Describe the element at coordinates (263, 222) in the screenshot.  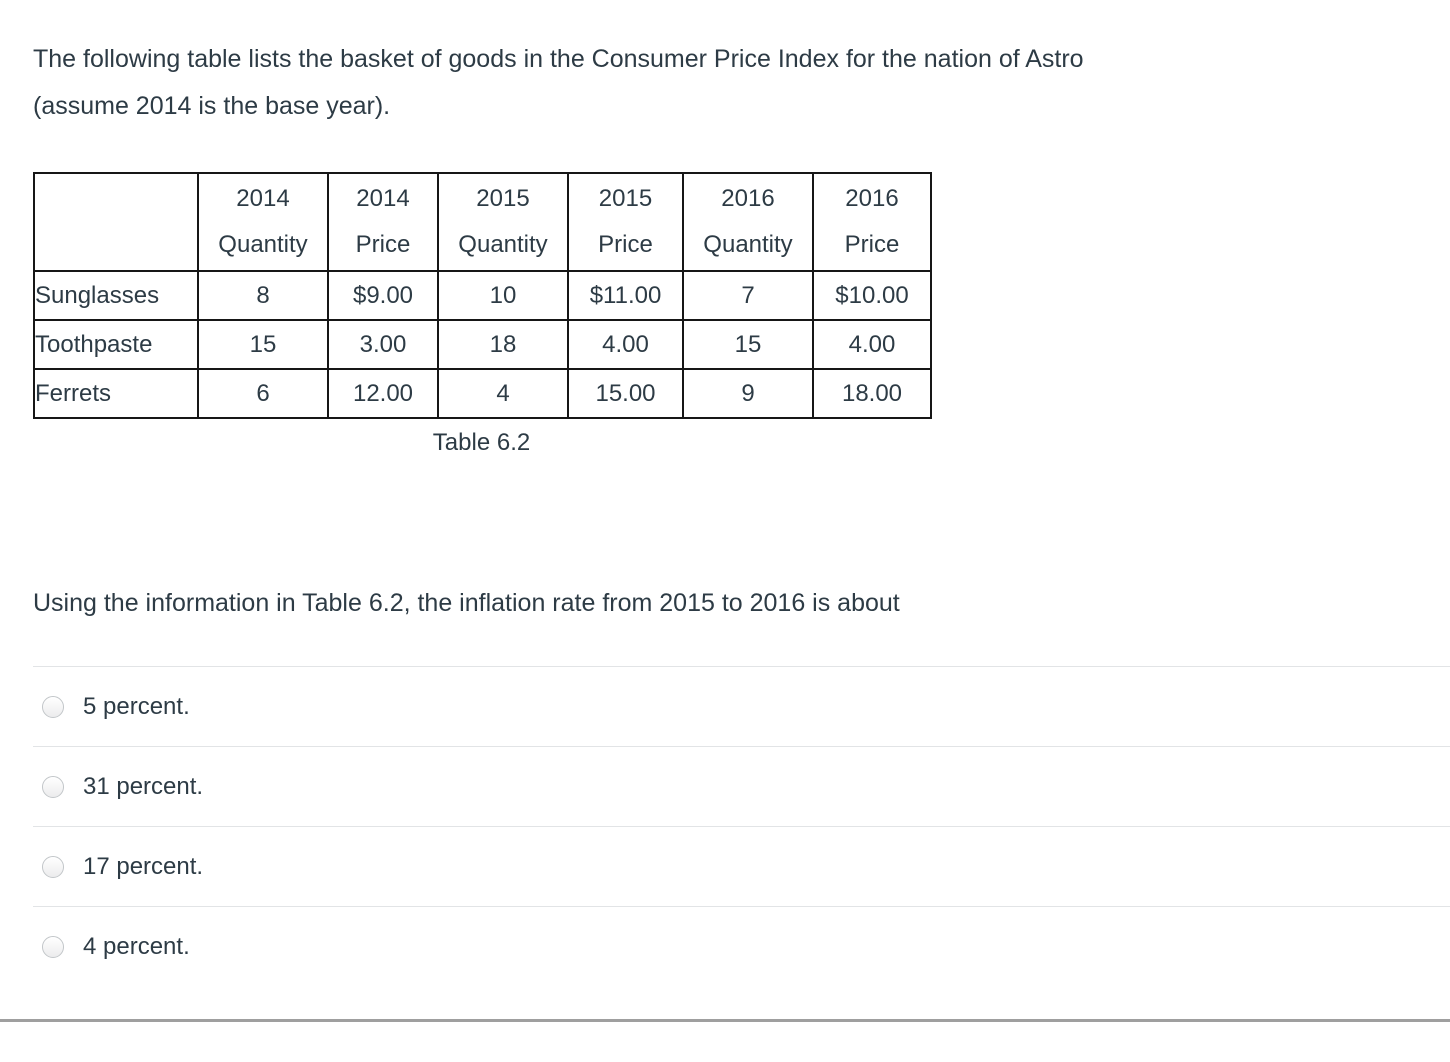
I see `col-header-2014-quantity: 2014 Quantity` at that location.